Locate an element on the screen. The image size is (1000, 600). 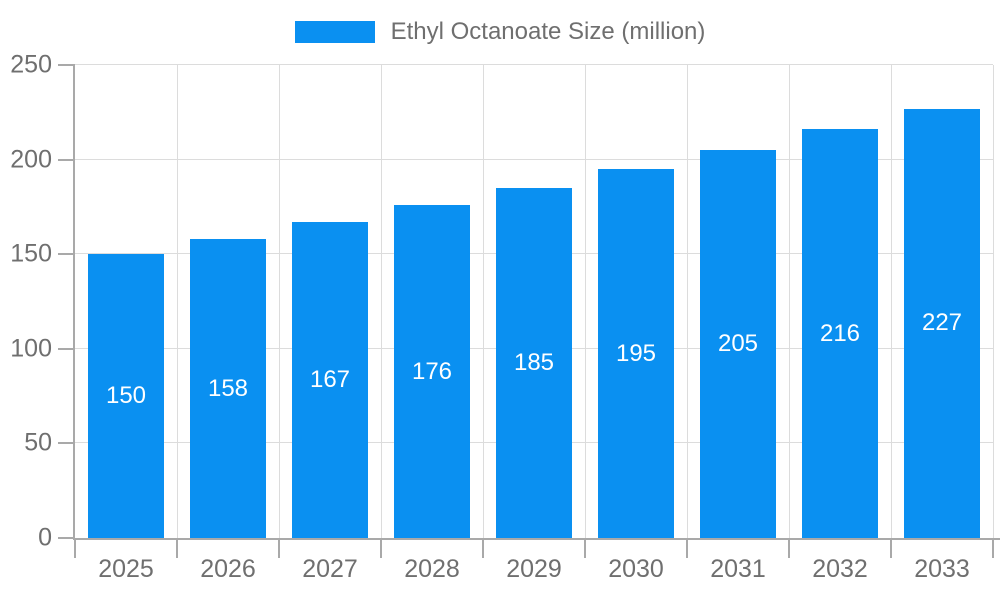
bar-cell: 185 is located at coordinates (534, 301).